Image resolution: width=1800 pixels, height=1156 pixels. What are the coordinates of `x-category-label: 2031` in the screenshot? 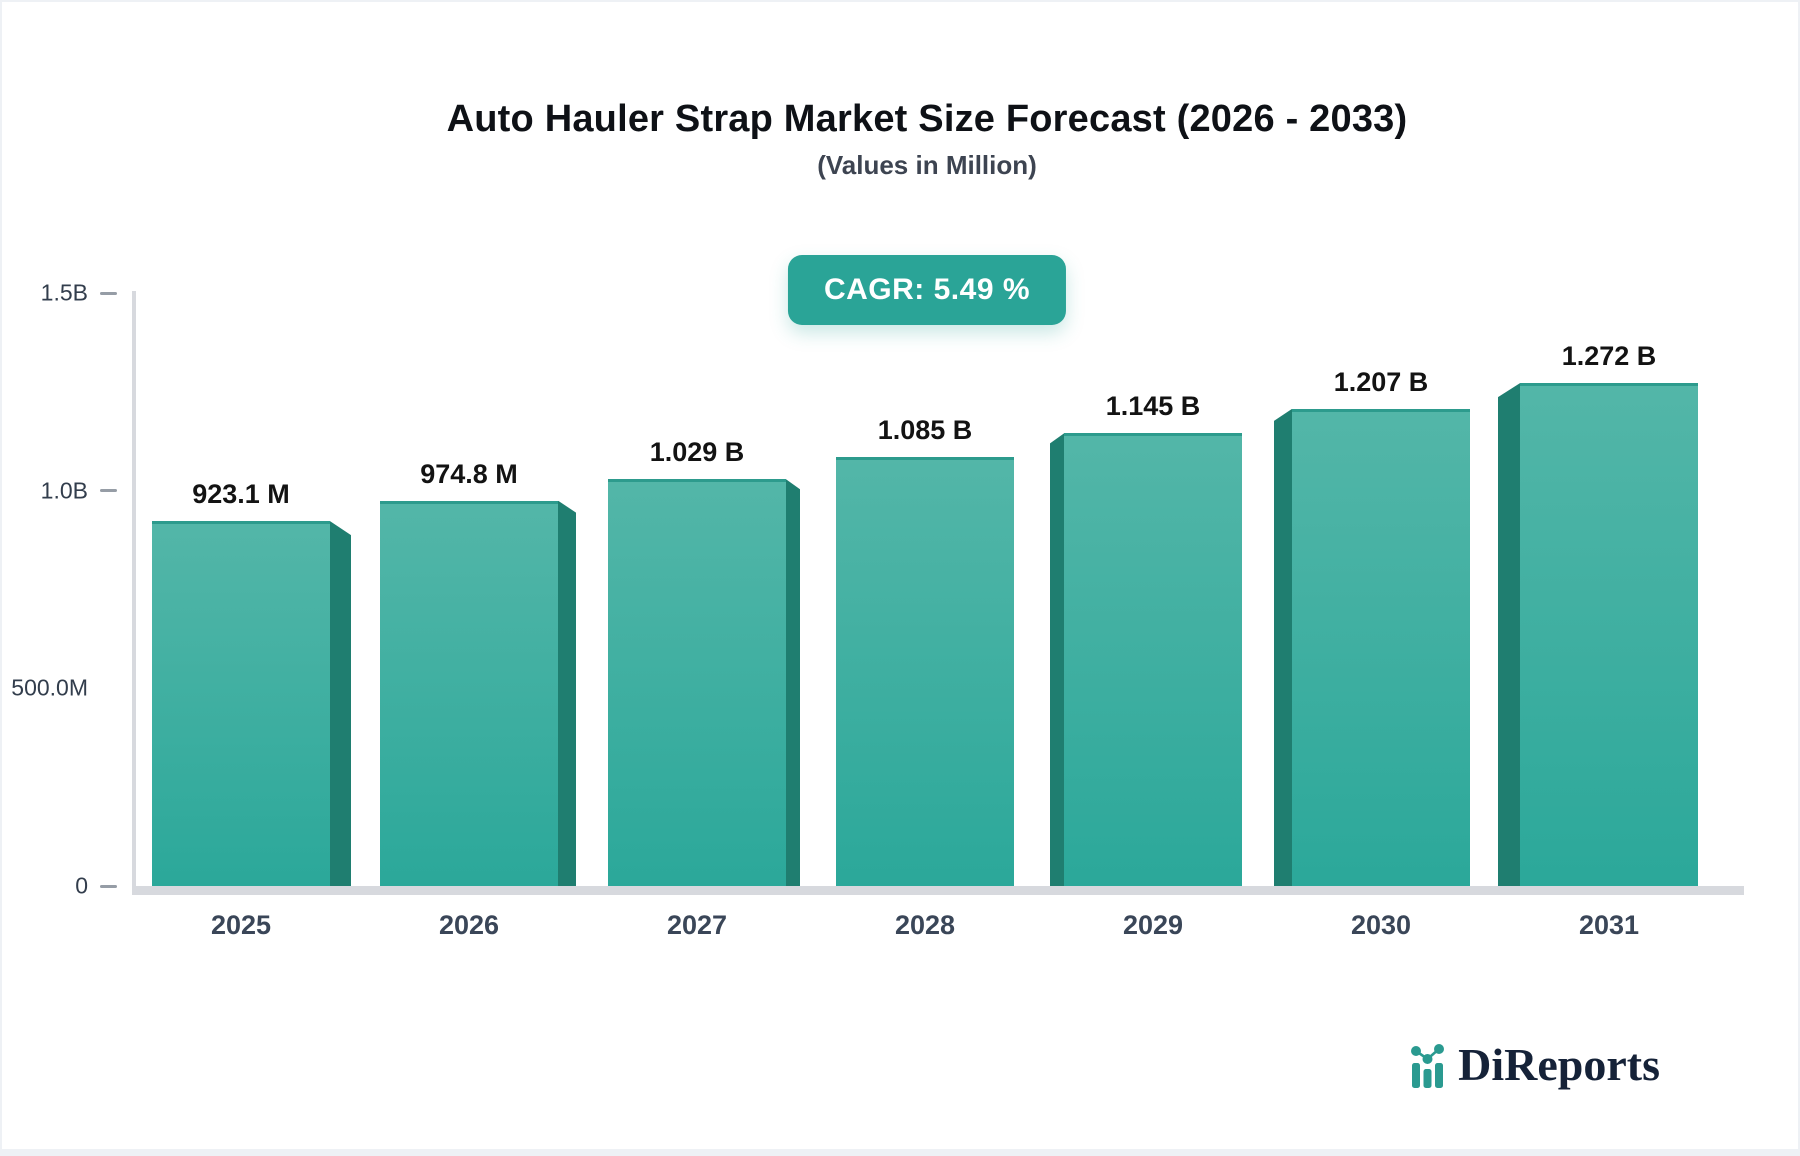 It's located at (1609, 925).